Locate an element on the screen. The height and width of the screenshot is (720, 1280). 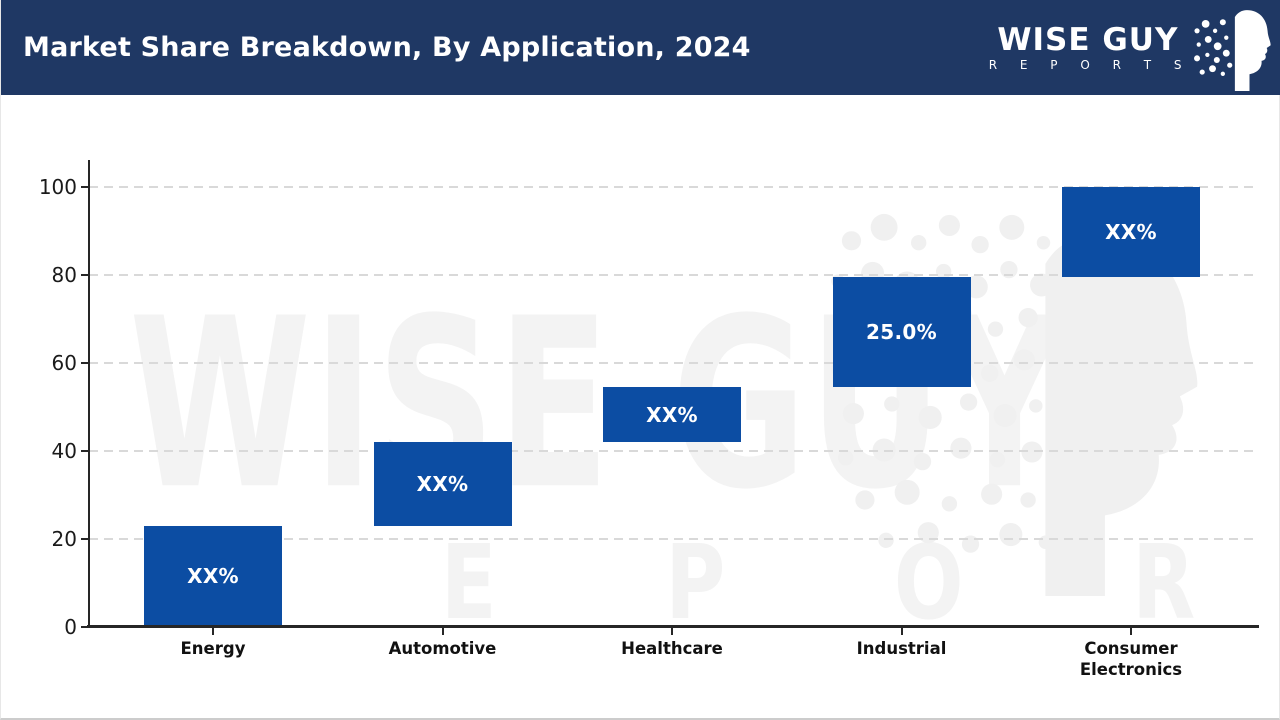
bar-industrial: 25.0% is located at coordinates (901, 332).